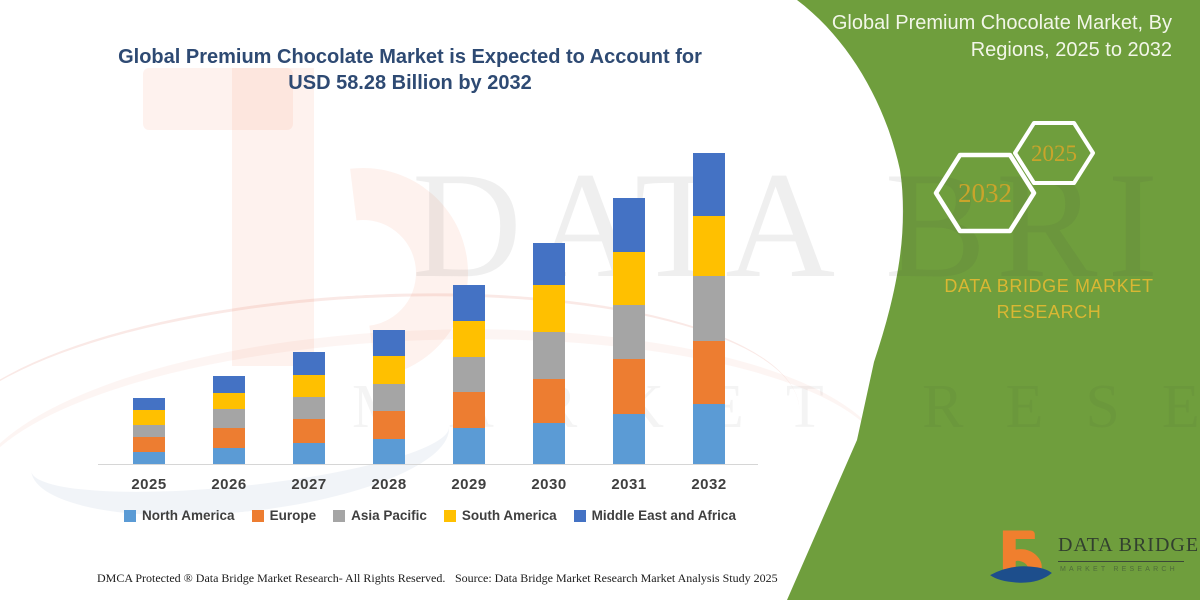 This screenshot has height=600, width=1200. I want to click on panel-brand-line2: RESEARCH, so click(1049, 312).